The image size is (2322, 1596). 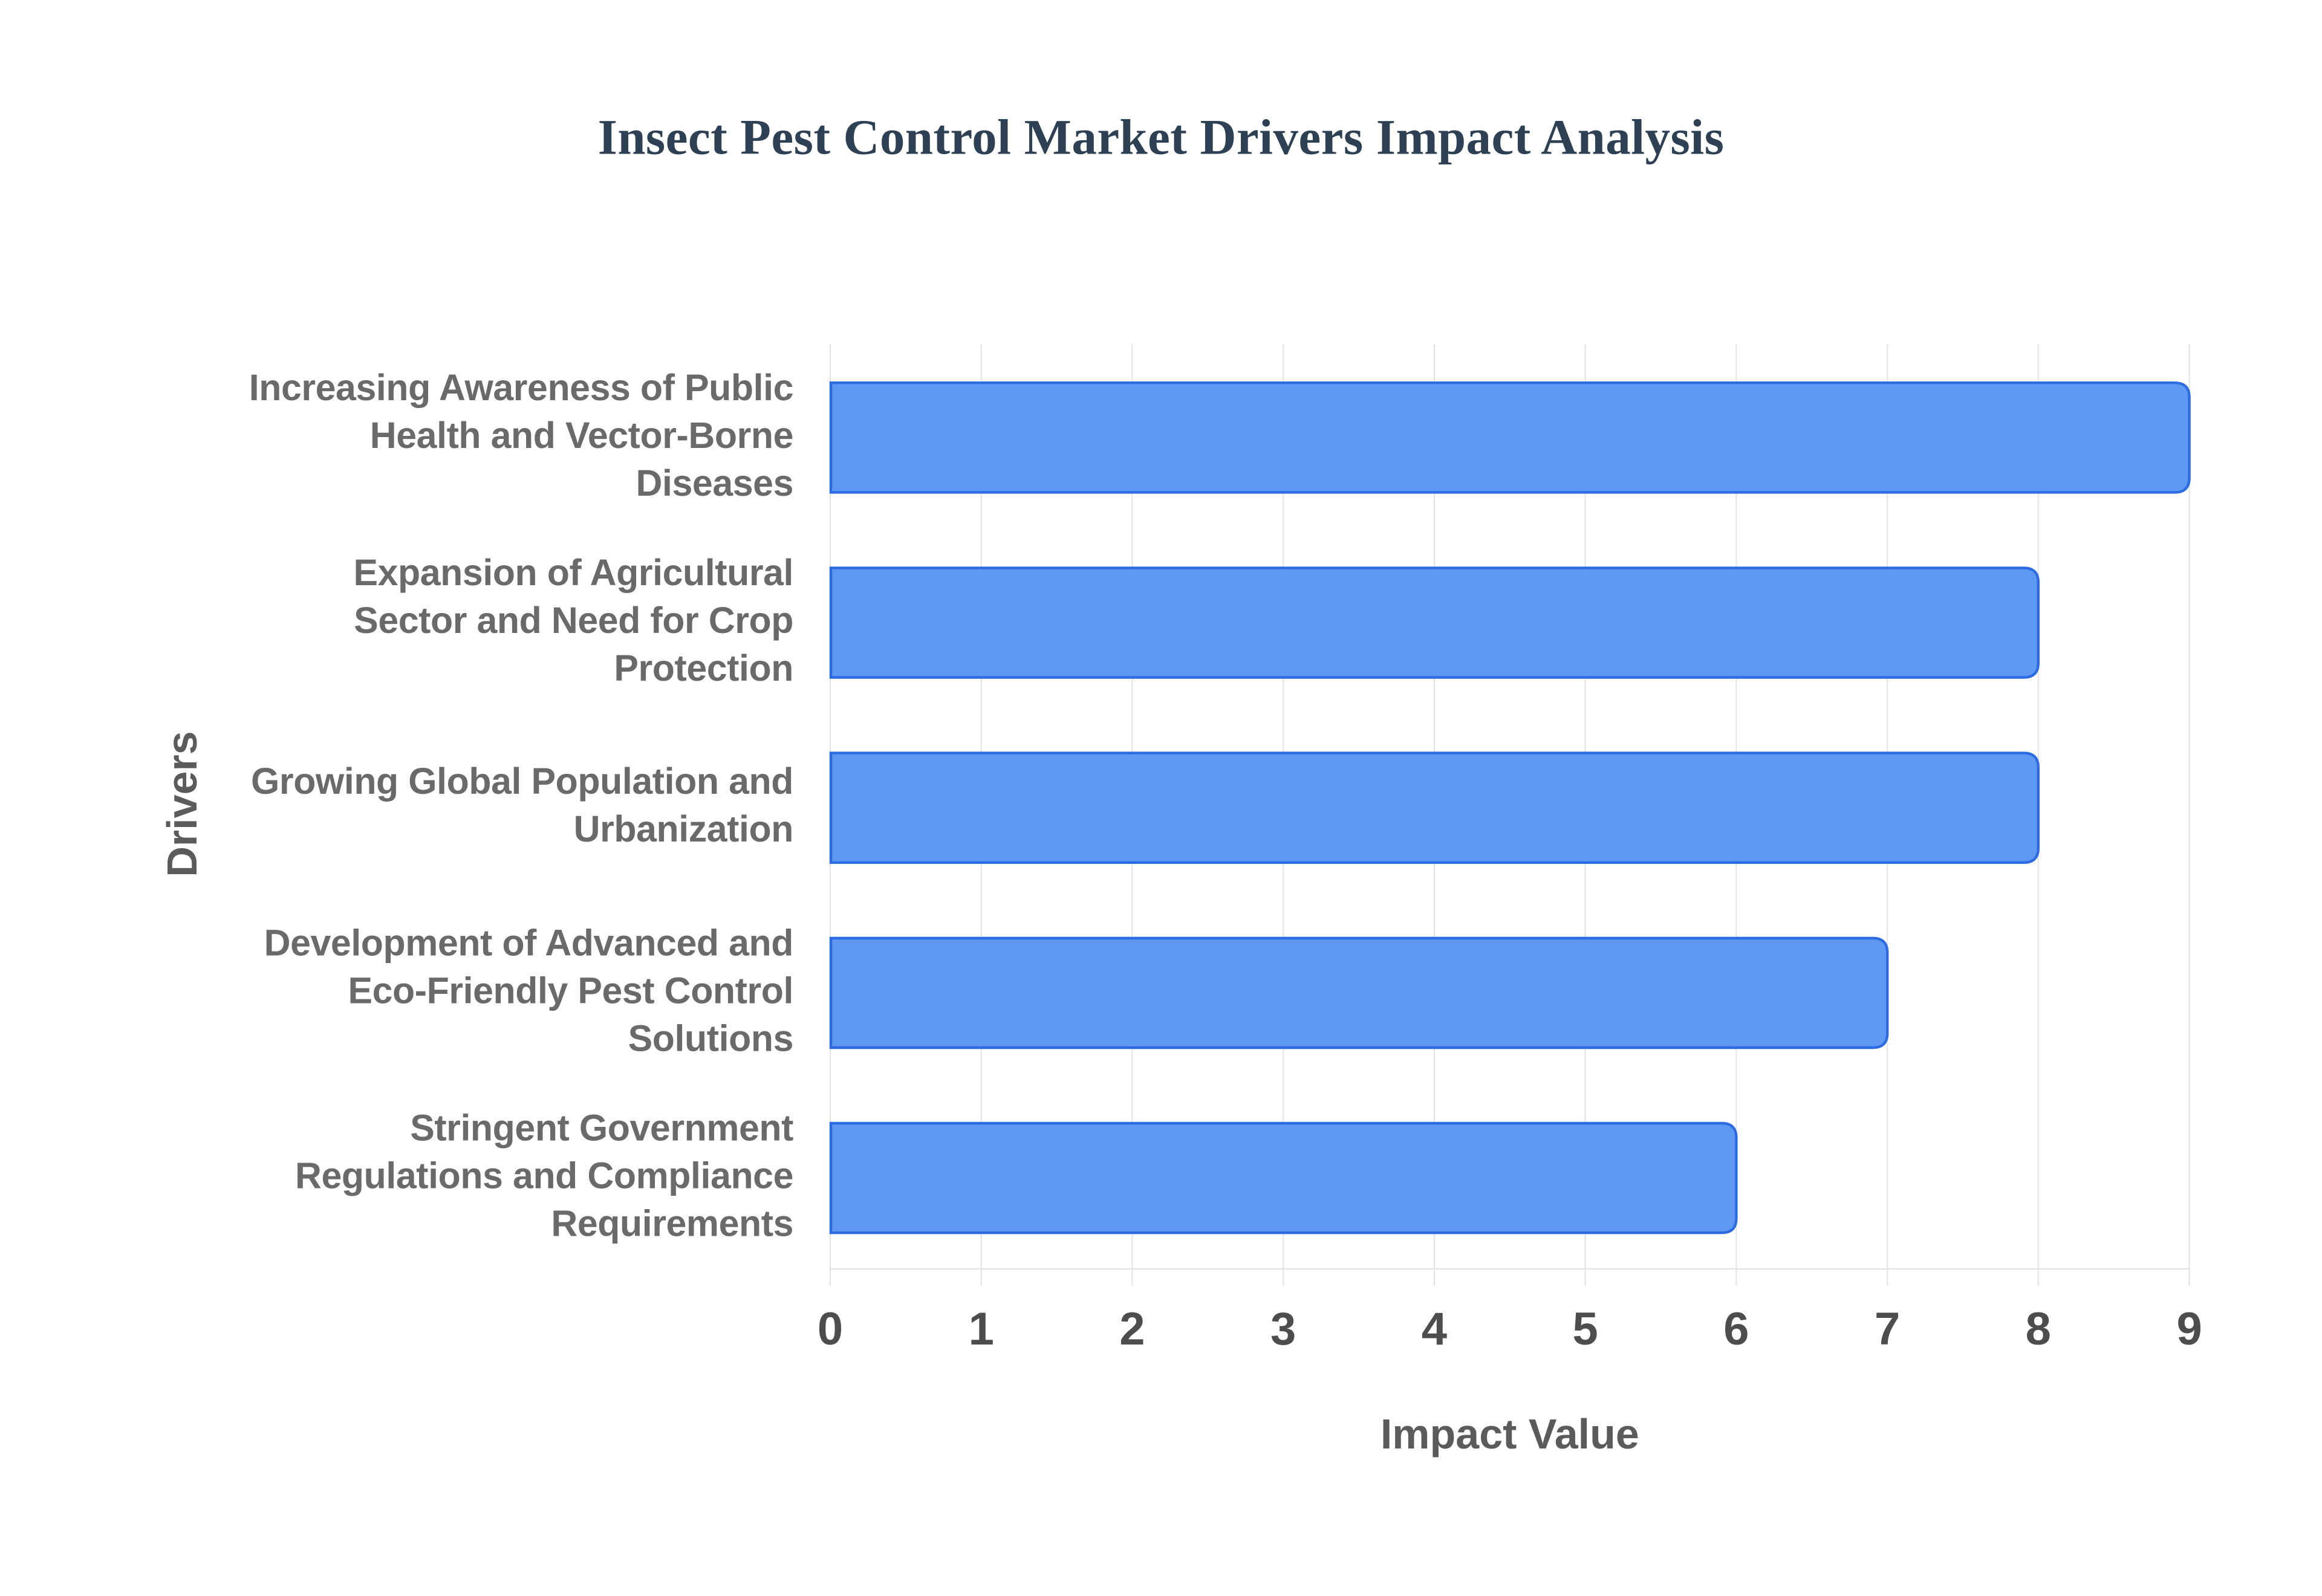 What do you see at coordinates (2038, 1329) in the screenshot?
I see `svg-text: 8` at bounding box center [2038, 1329].